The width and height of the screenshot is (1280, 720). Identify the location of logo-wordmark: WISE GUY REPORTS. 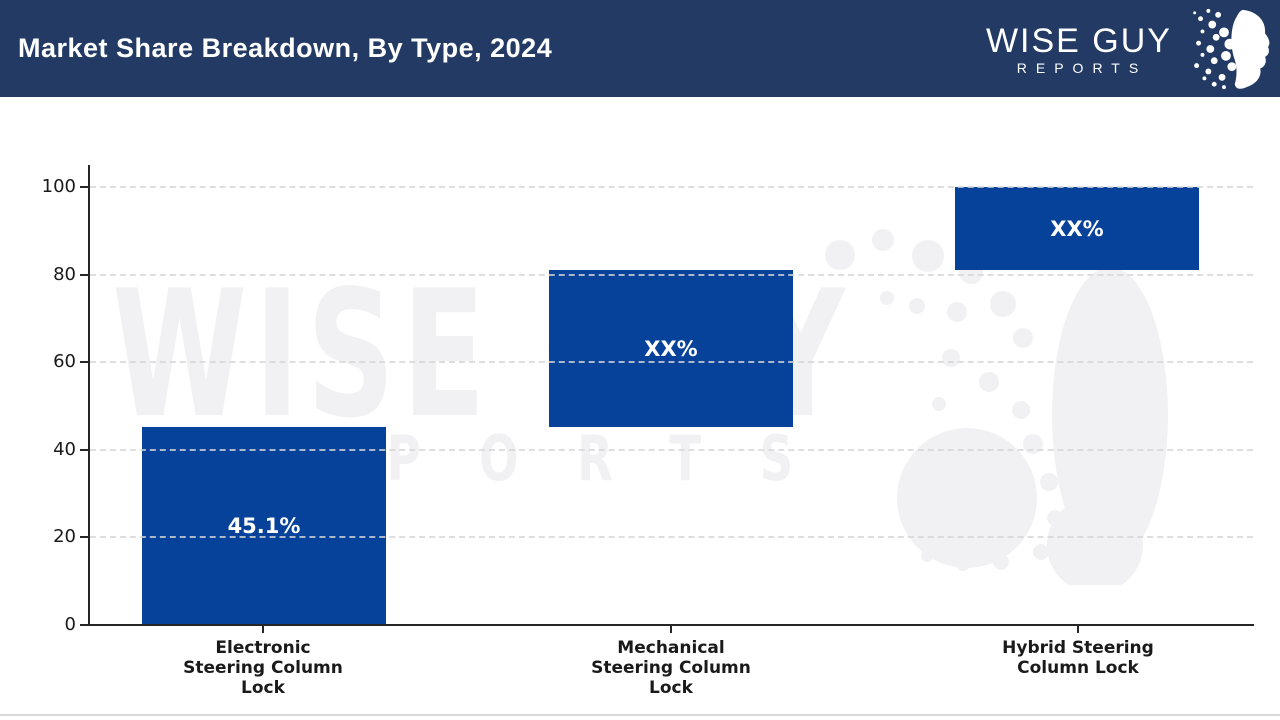
(1079, 49).